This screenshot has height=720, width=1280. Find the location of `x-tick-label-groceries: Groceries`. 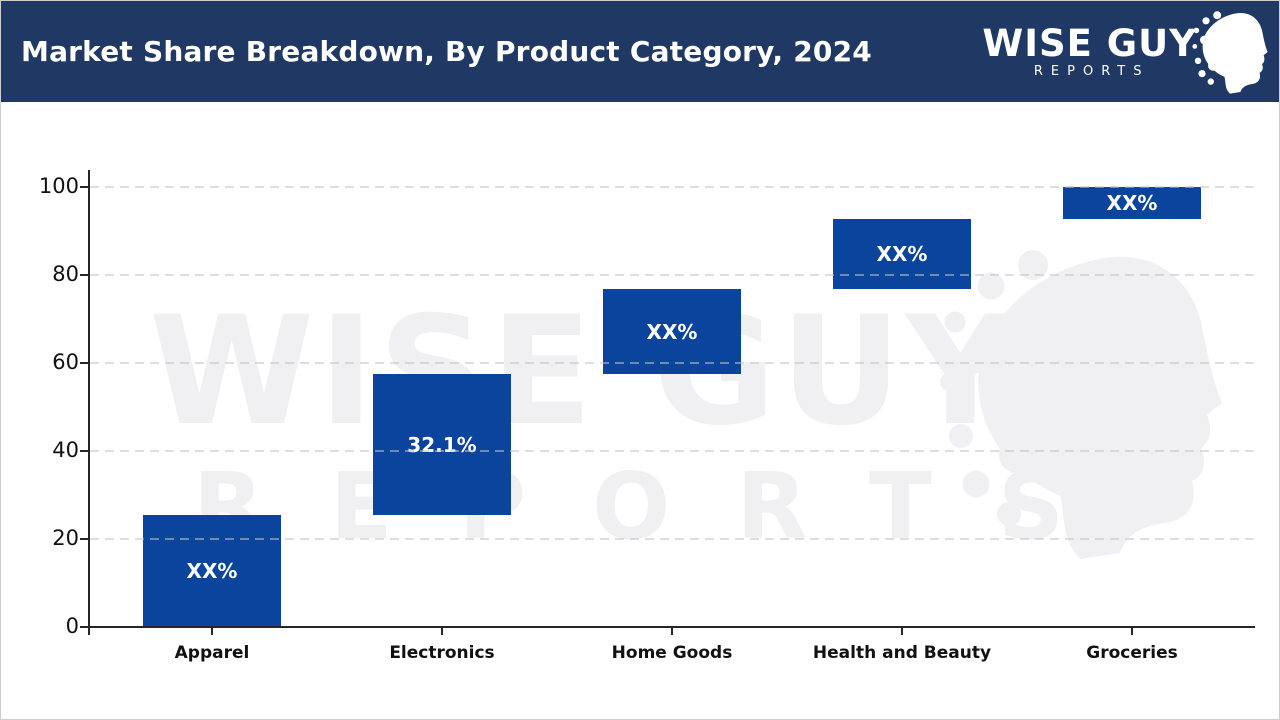

x-tick-label-groceries: Groceries is located at coordinates (1132, 653).